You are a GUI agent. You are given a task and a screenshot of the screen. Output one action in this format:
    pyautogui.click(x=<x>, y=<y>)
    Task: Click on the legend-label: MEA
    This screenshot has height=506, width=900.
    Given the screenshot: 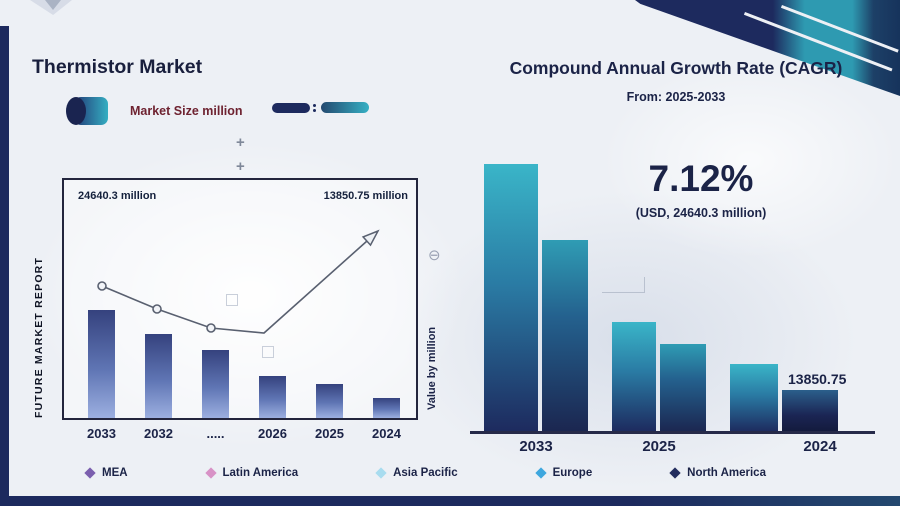 What is the action you would take?
    pyautogui.click(x=115, y=473)
    